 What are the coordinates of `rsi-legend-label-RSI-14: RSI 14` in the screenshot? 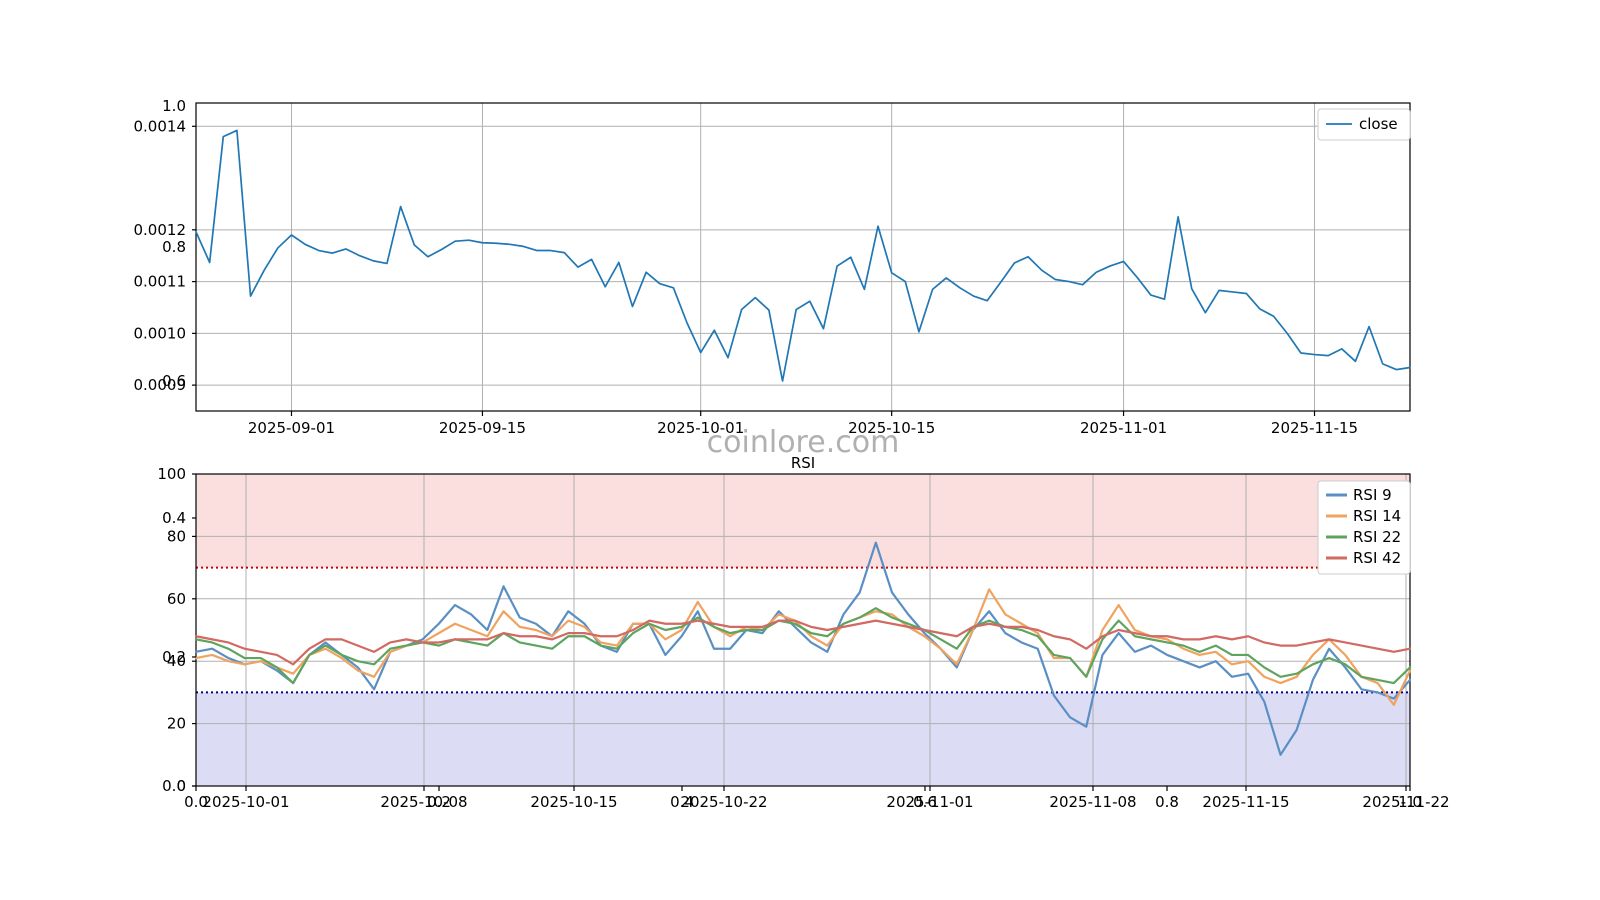 It's located at (1377, 516).